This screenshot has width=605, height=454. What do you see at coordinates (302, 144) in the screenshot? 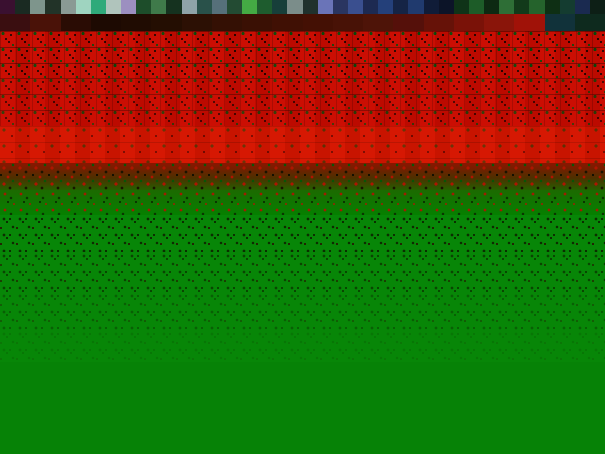
I see `red-dither-band-sparse` at bounding box center [302, 144].